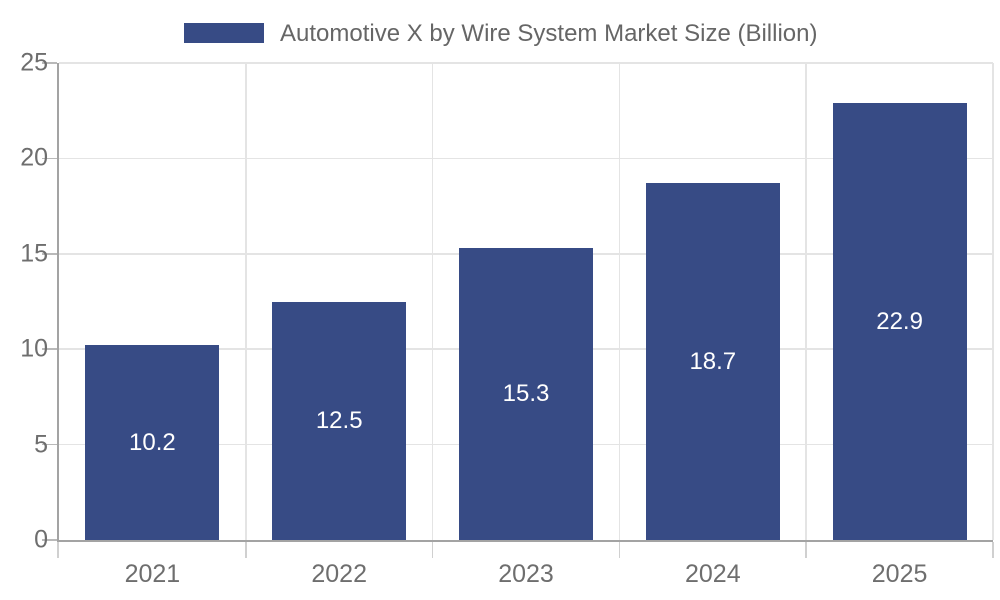  Describe the element at coordinates (526, 574) in the screenshot. I see `x-tick-label: 2023` at that location.